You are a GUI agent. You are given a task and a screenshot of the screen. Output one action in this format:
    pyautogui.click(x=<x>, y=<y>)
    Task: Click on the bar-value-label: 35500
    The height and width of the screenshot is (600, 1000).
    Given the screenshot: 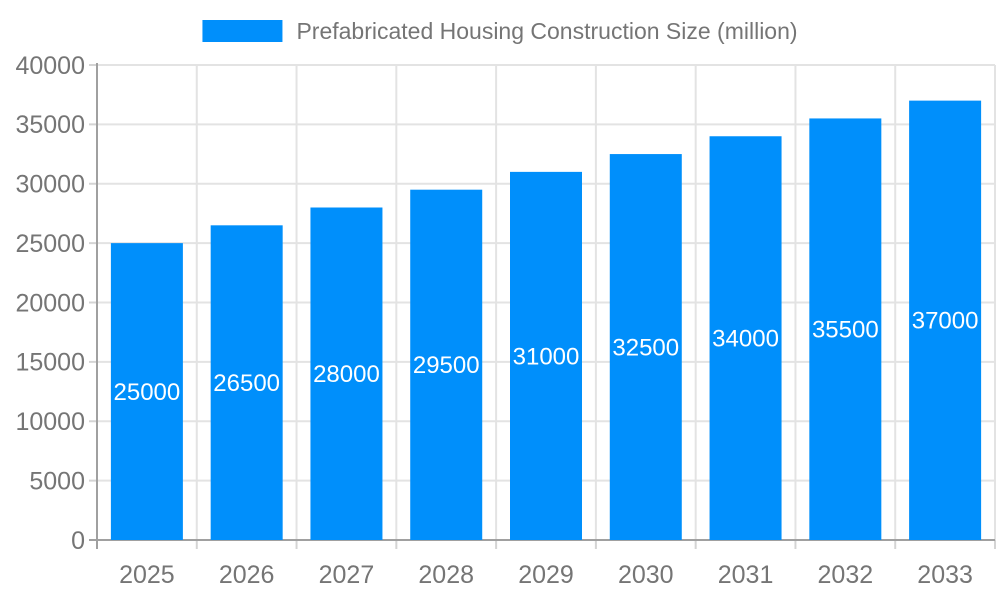 What is the action you would take?
    pyautogui.click(x=845, y=330)
    